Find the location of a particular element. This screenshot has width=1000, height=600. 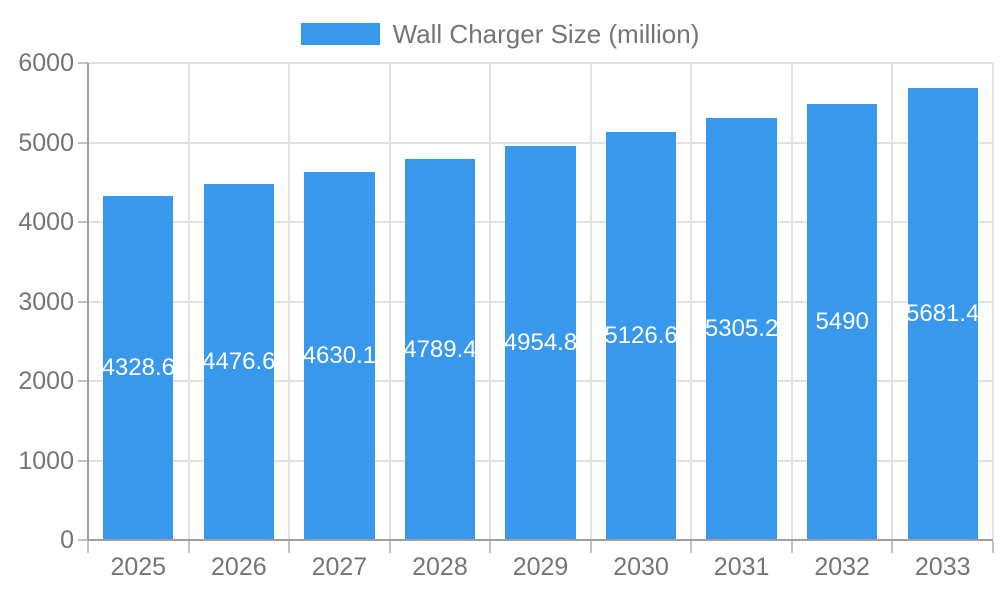

bar: 4954.8 is located at coordinates (540, 343).